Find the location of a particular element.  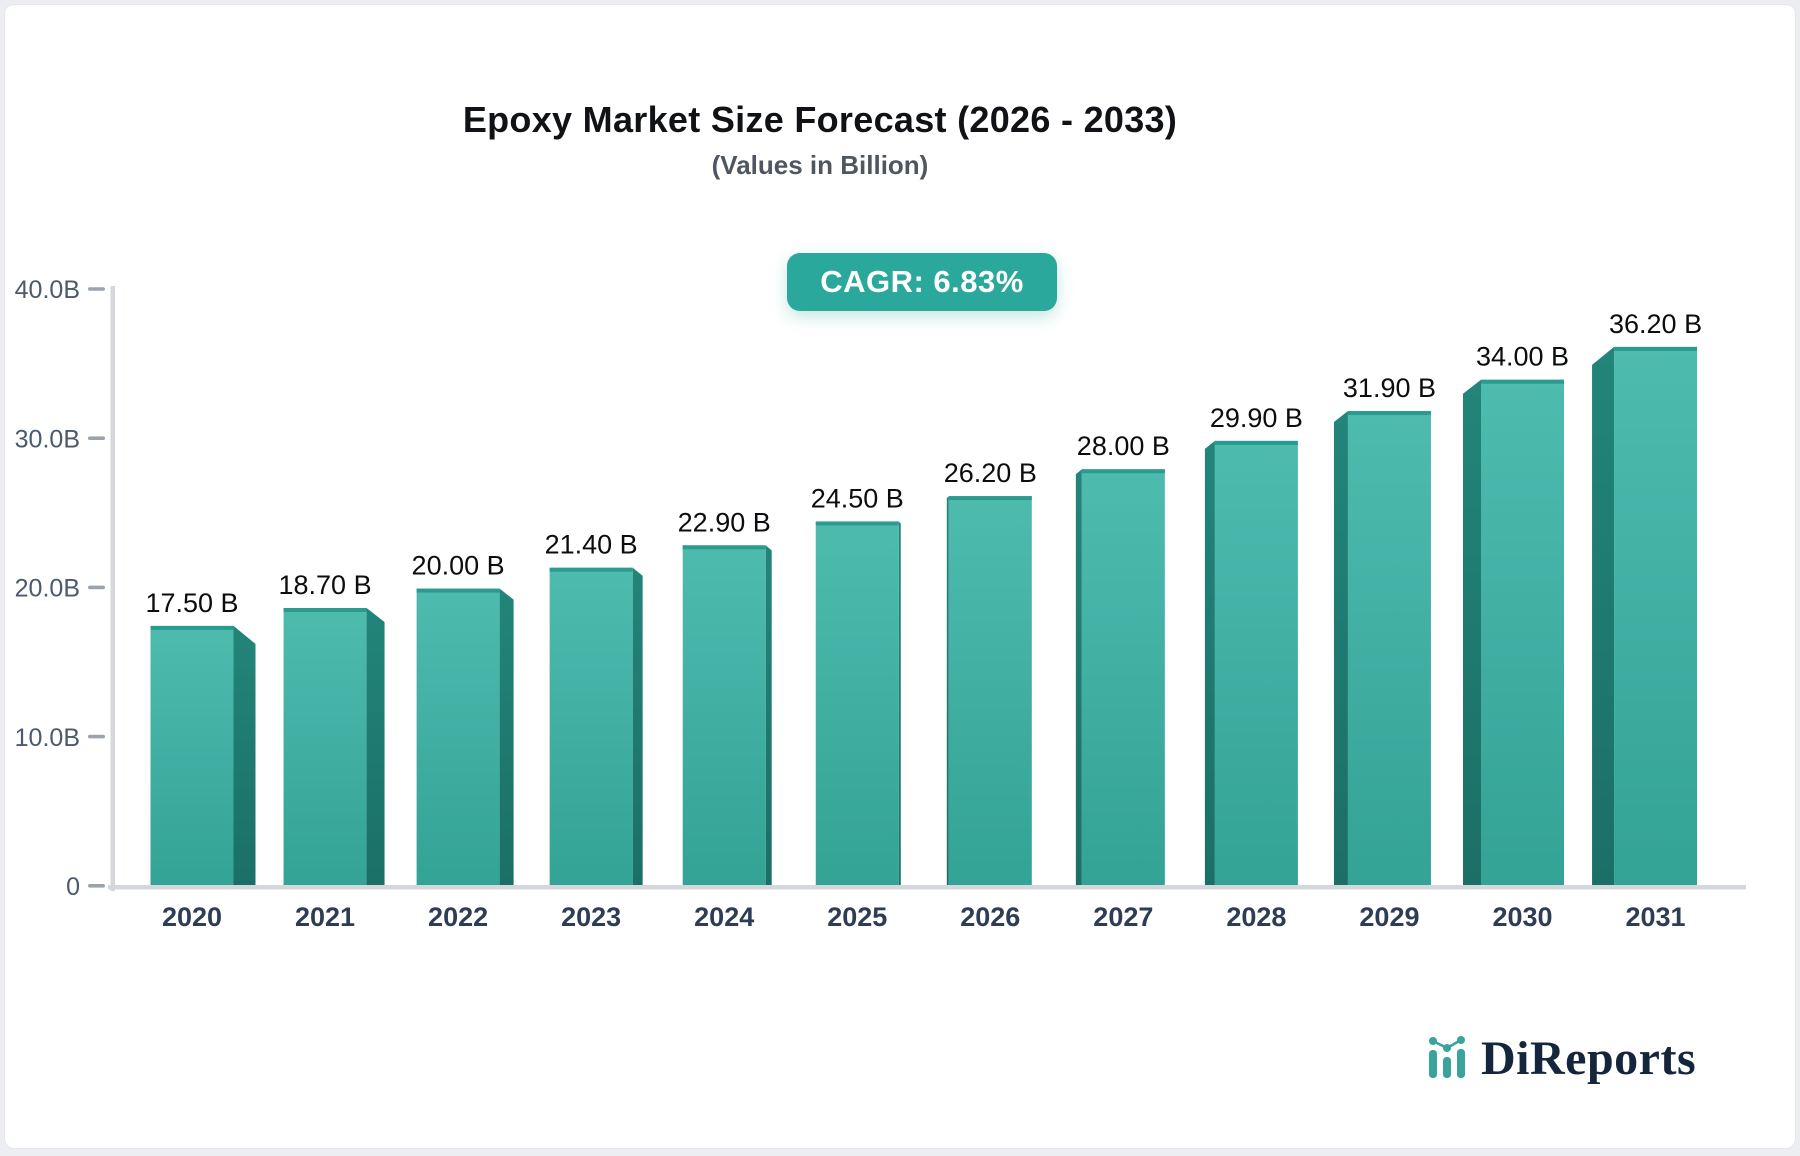

bar-2022: 20.00 B 2022 is located at coordinates (463, 741).